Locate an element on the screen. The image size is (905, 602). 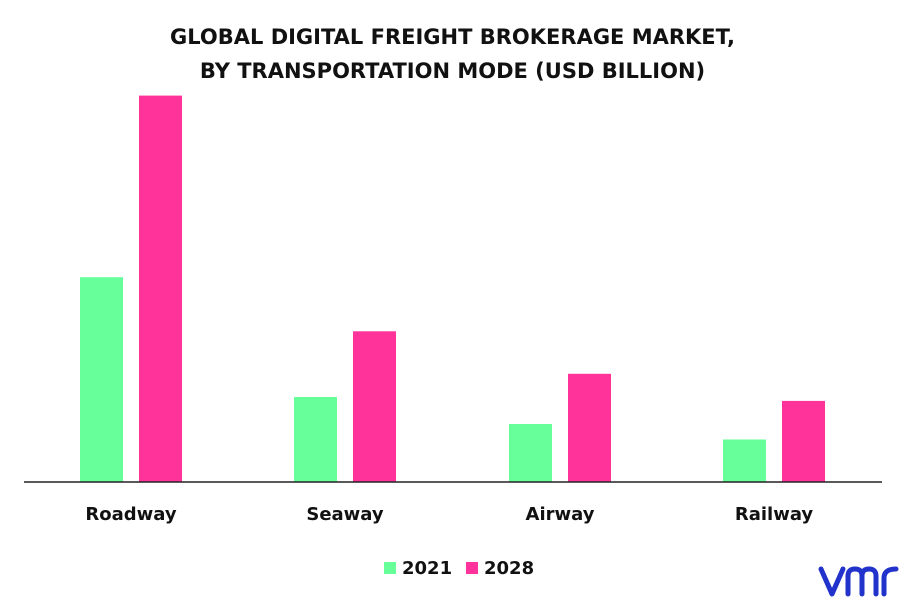
bar-railway-2028 is located at coordinates (803, 441).